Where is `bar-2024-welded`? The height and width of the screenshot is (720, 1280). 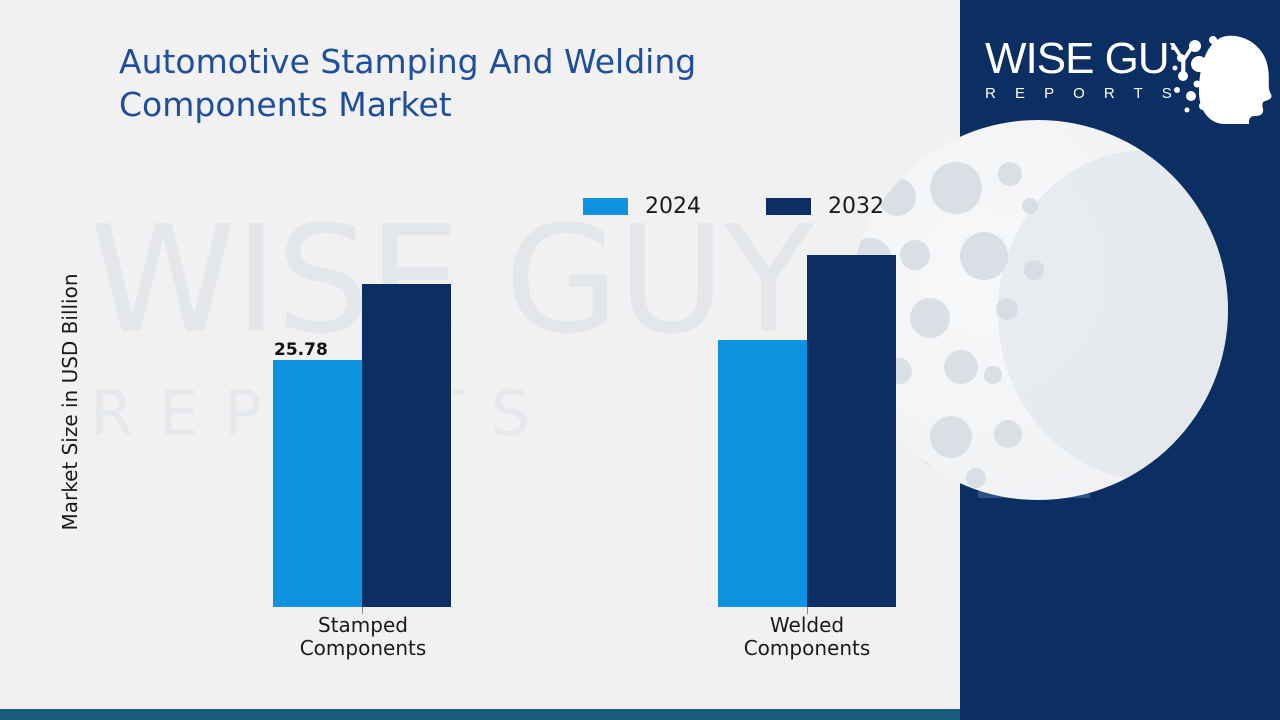 bar-2024-welded is located at coordinates (762, 473).